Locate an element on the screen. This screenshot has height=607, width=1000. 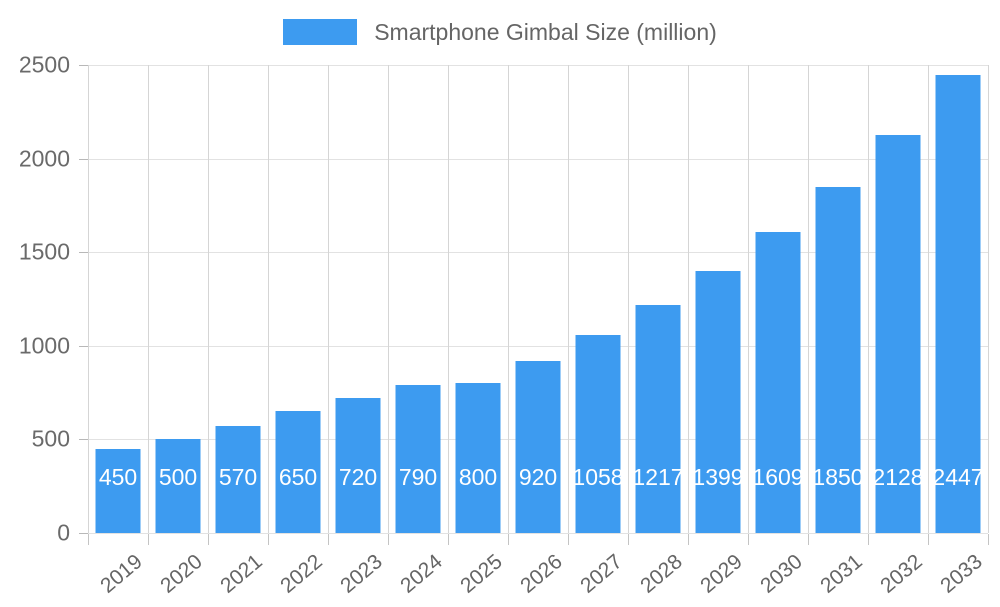
bar-group: 920 is located at coordinates (538, 299).